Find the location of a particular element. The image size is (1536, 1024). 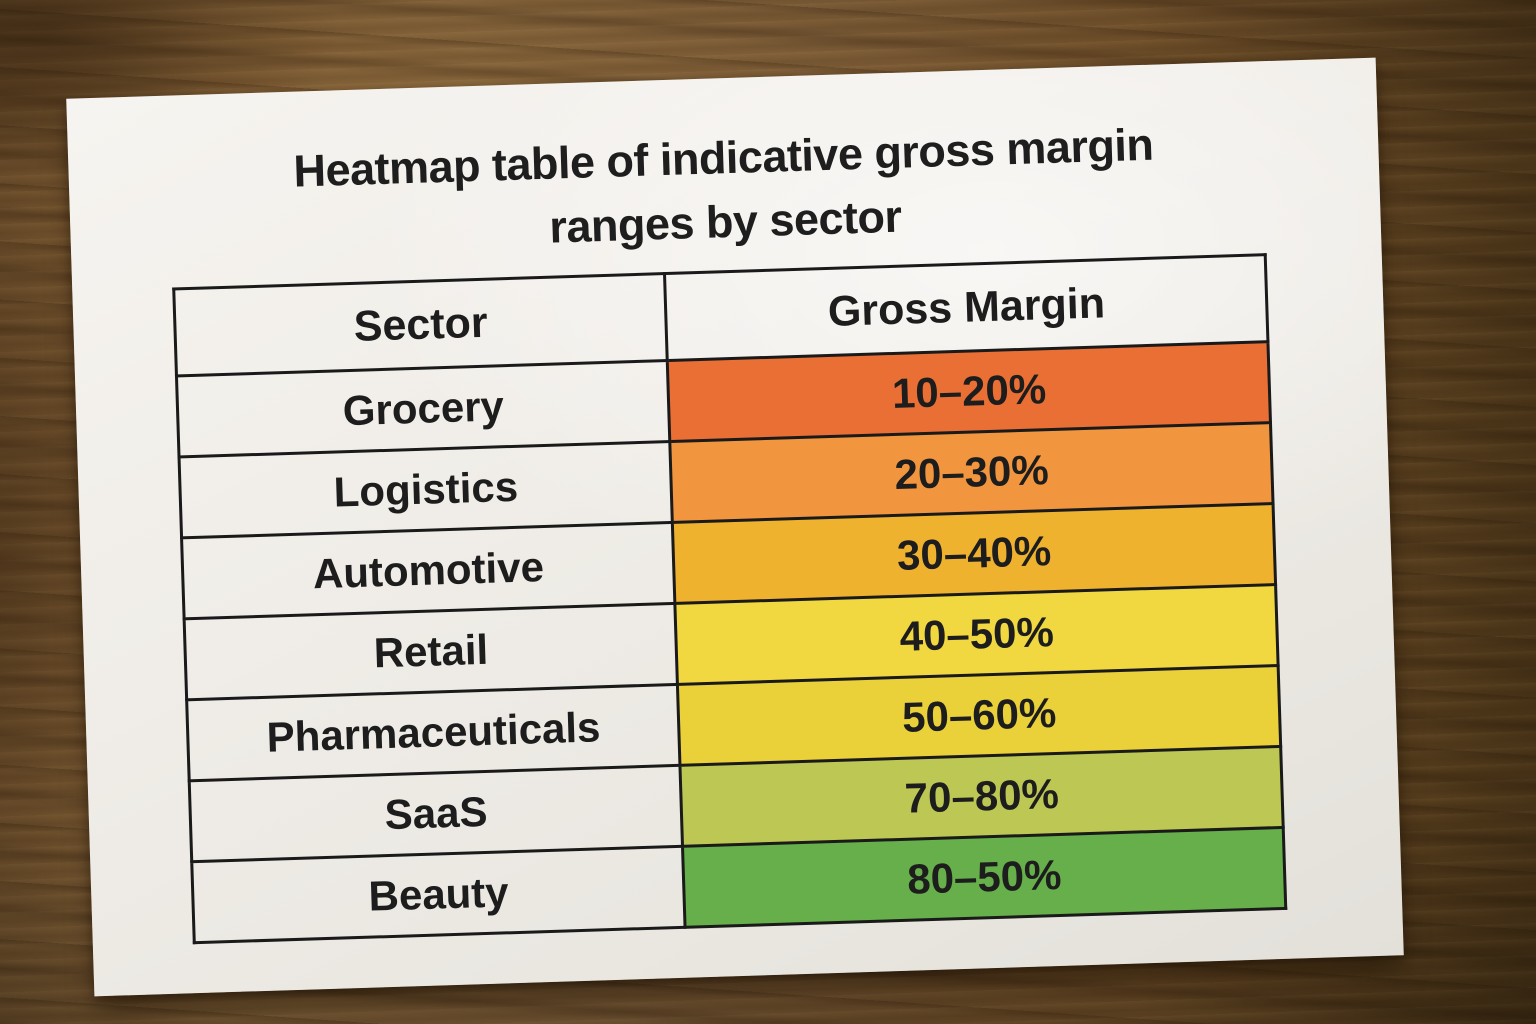

sector-cell: Retail is located at coordinates (431, 651).